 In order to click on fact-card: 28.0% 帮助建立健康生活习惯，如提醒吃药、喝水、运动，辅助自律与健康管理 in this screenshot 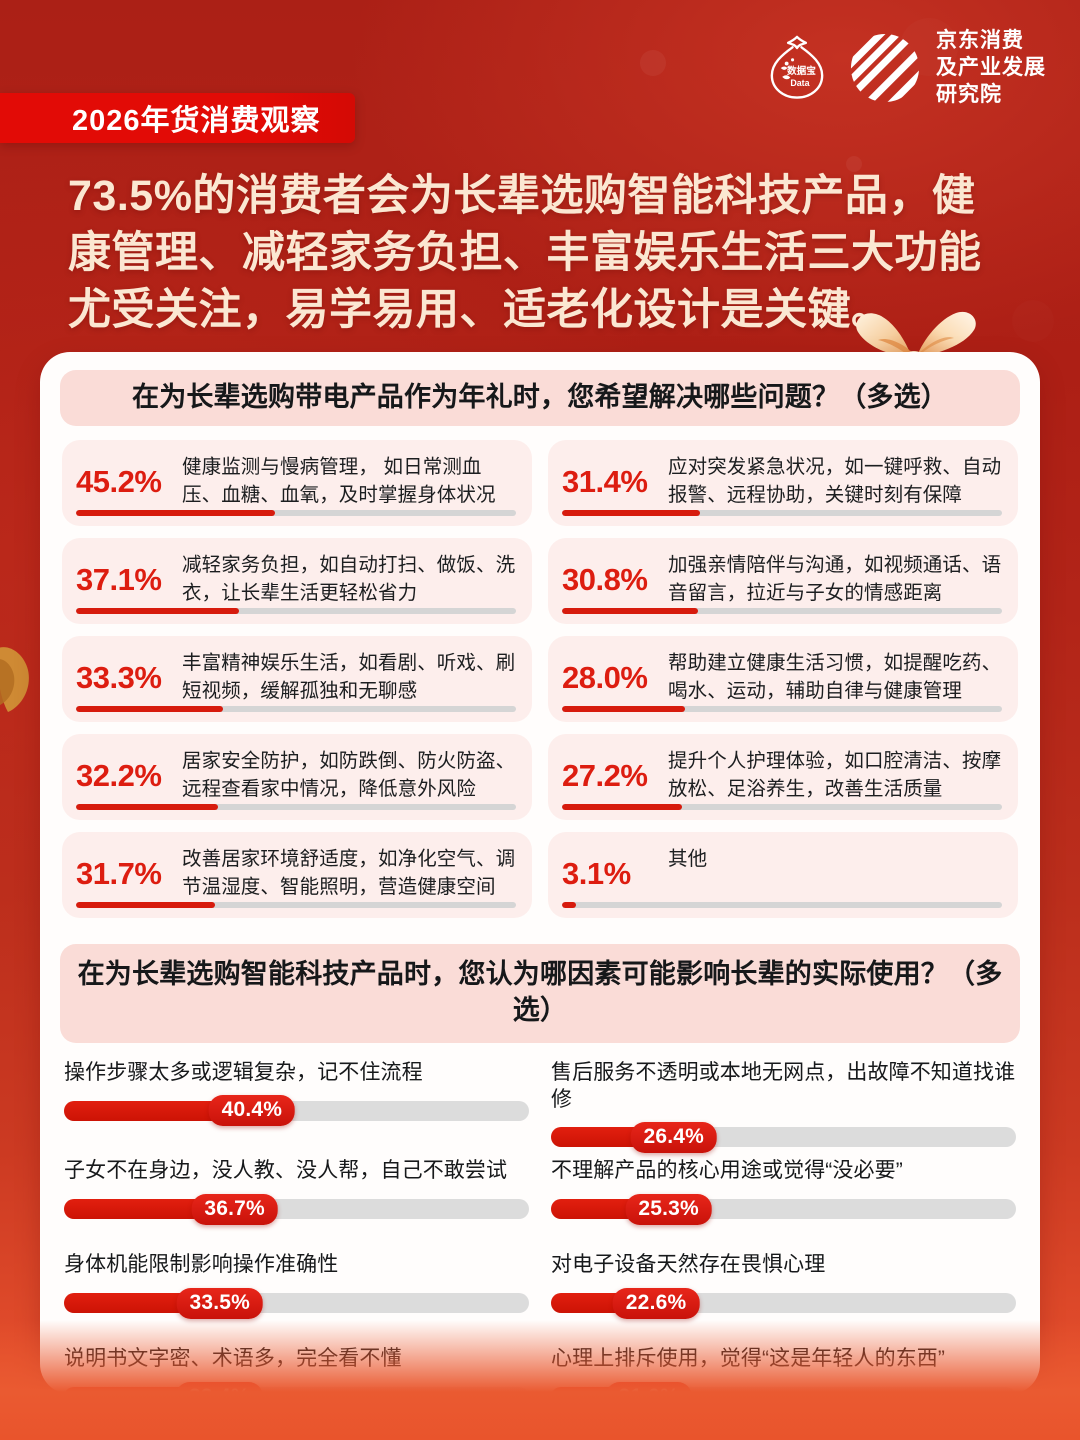, I will do `click(783, 679)`.